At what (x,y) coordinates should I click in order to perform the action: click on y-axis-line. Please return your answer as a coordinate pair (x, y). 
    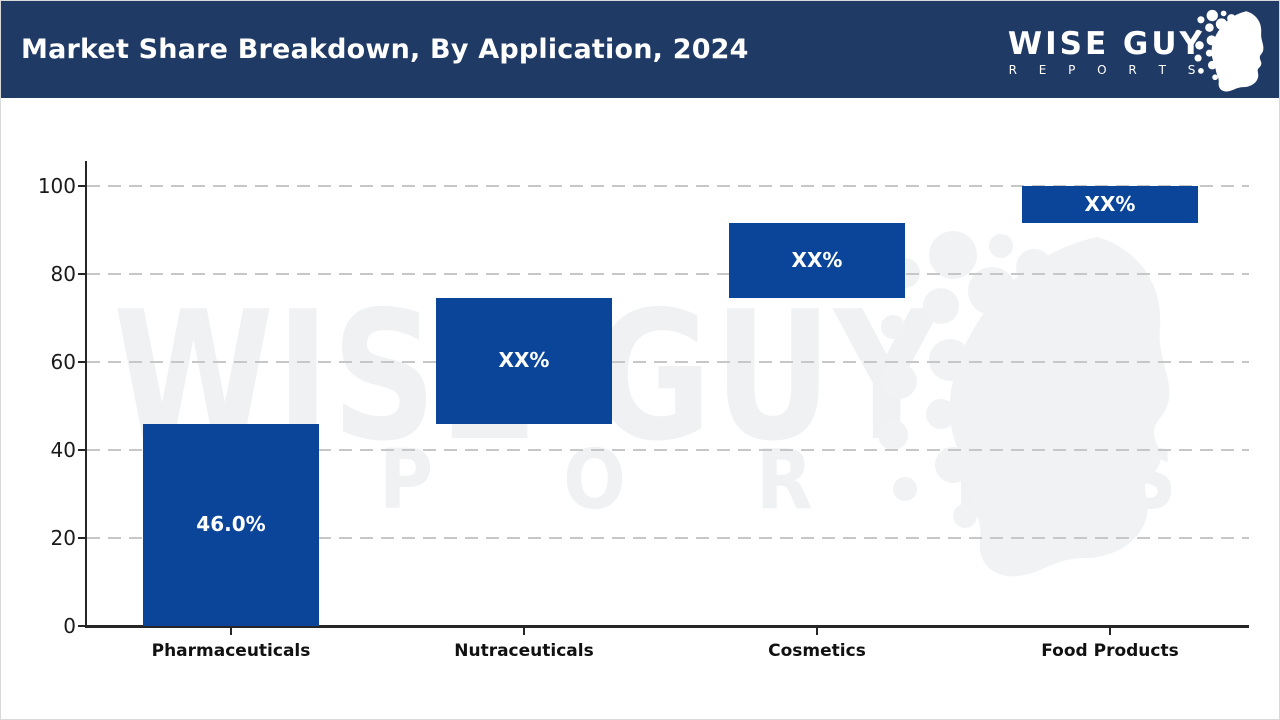
    Looking at the image, I should click on (86, 393).